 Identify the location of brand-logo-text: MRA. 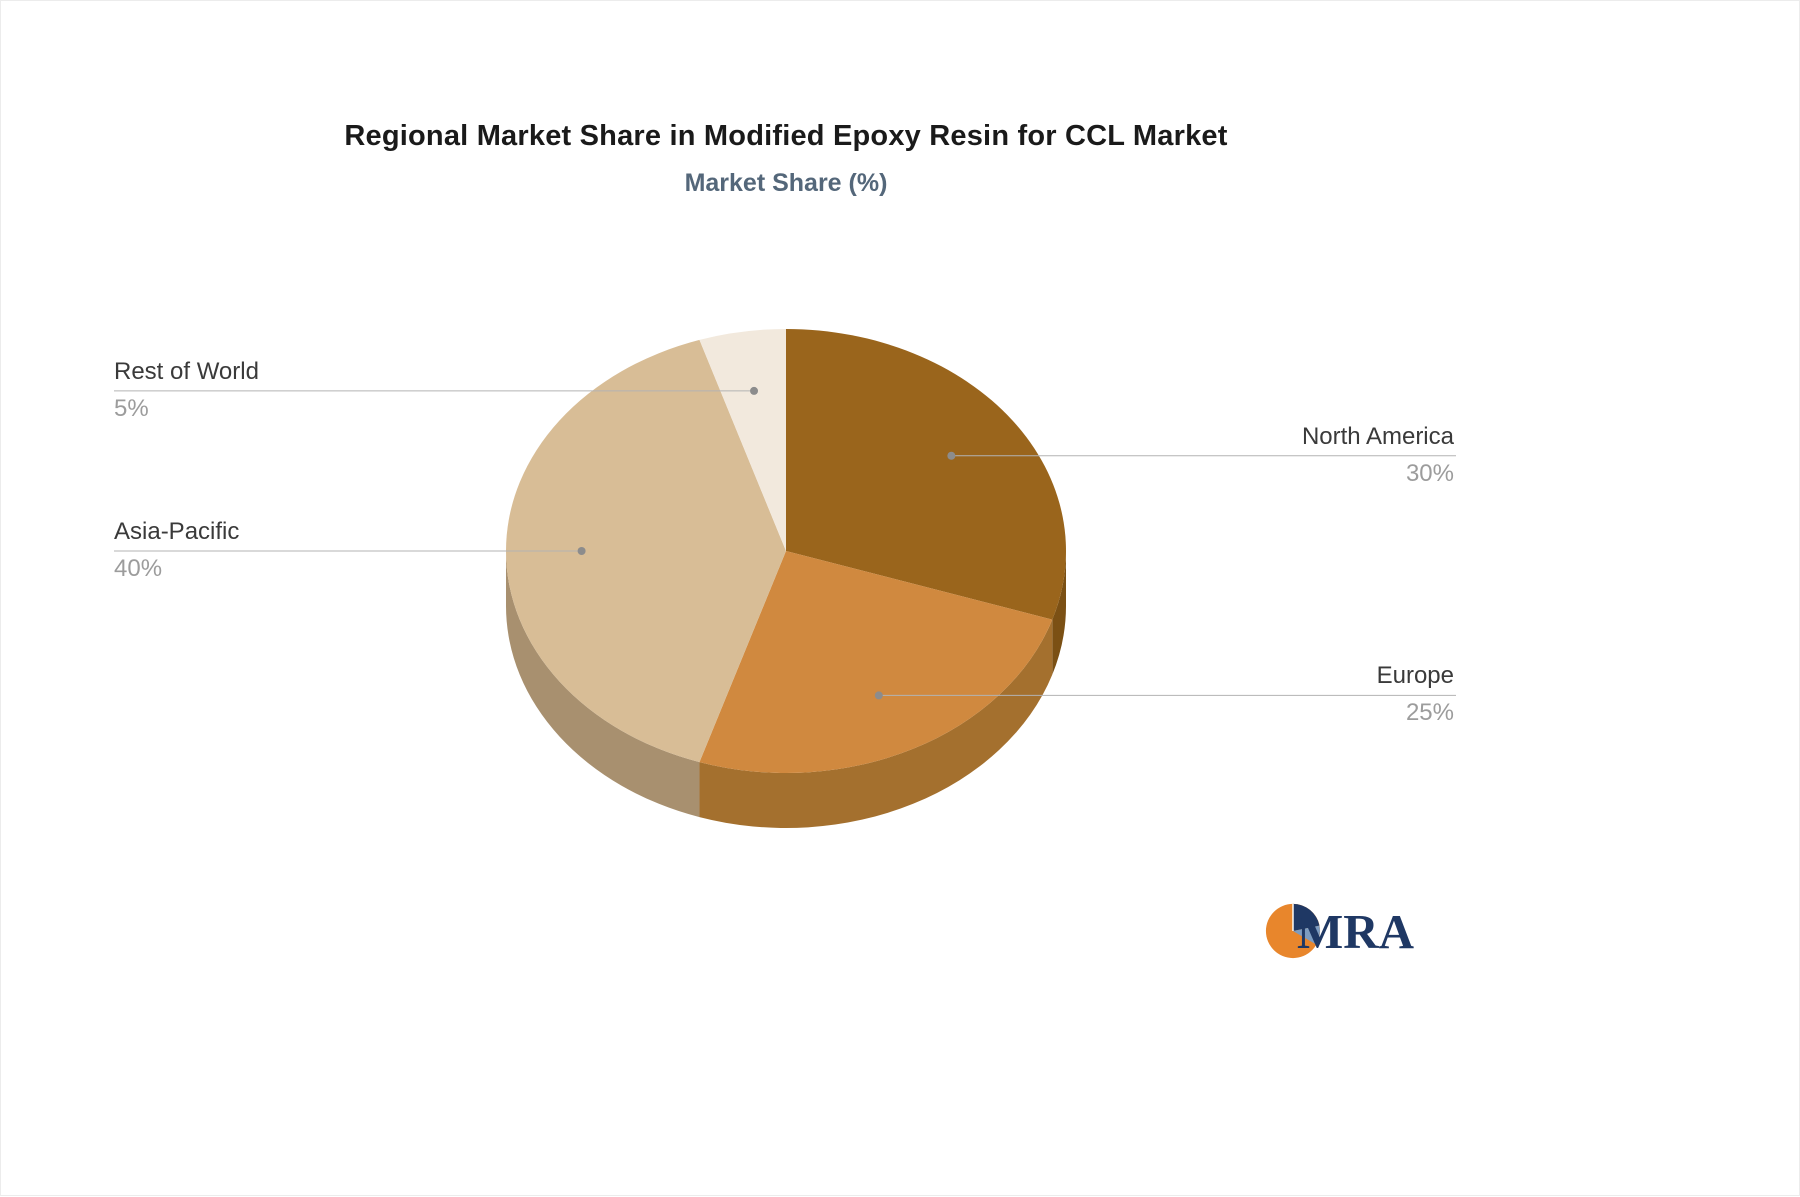
(1356, 931).